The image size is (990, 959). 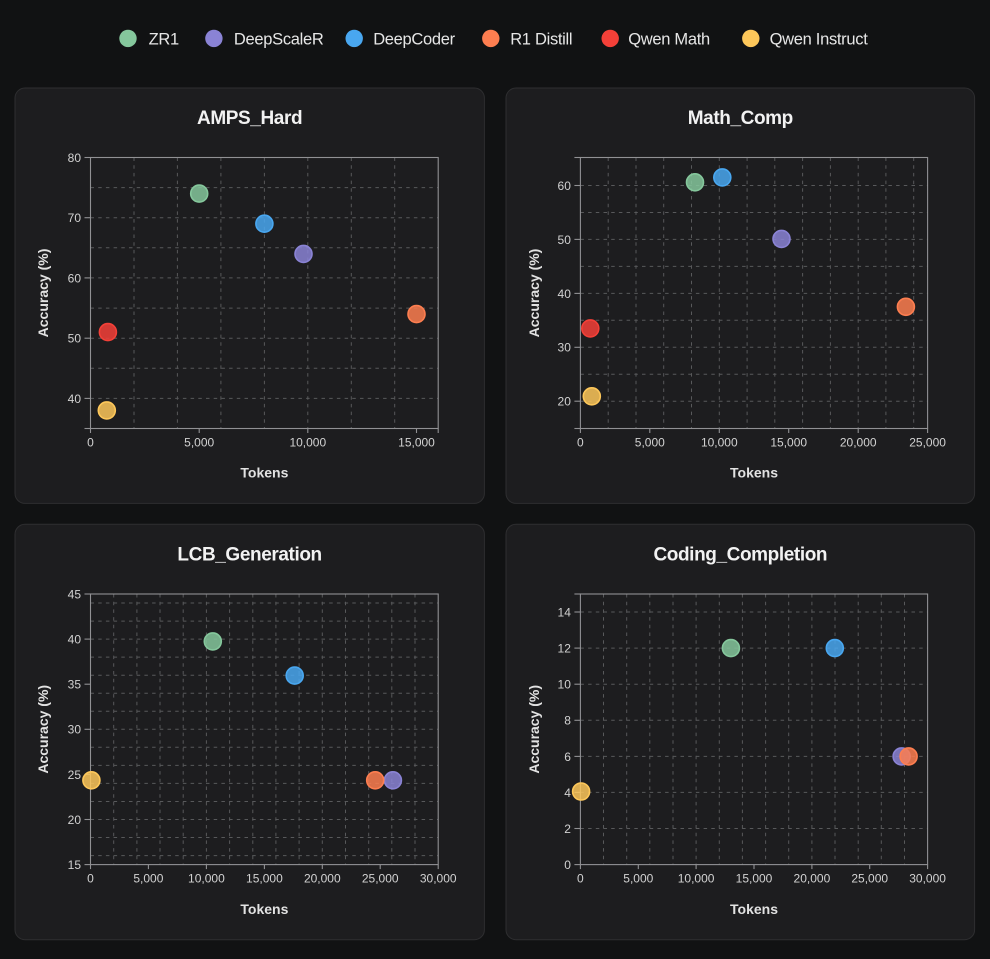 I want to click on svg-text: 14, so click(x=565, y=612).